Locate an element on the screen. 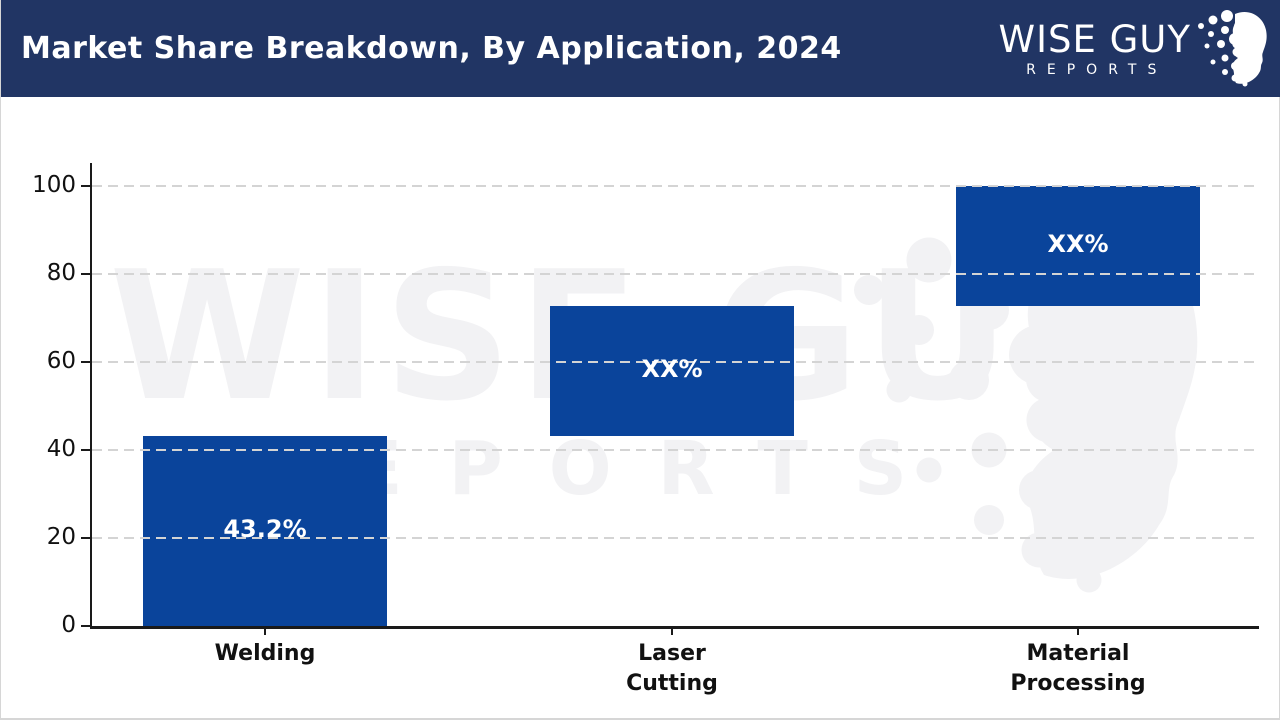 This screenshot has width=1280, height=720. bar-value-label: 43.2% is located at coordinates (265, 528).